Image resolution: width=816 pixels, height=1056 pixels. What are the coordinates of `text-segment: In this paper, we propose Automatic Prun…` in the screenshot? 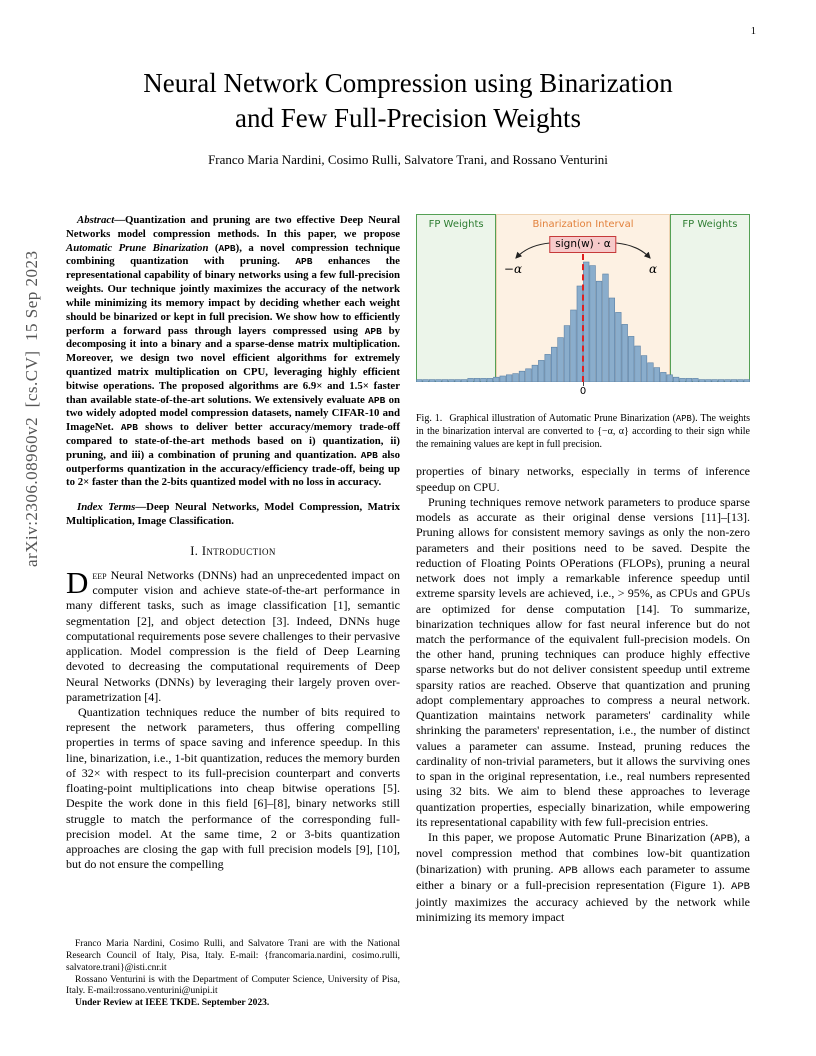 It's located at (571, 837).